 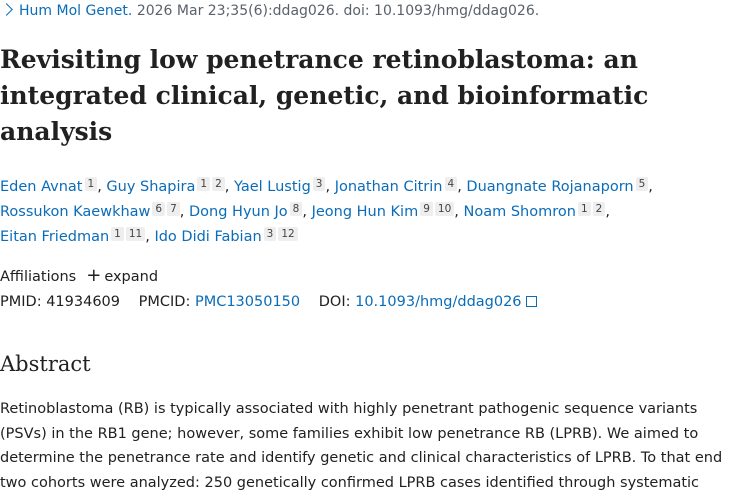 What do you see at coordinates (365, 212) in the screenshot?
I see `author-name: Jeong Hun Kim` at bounding box center [365, 212].